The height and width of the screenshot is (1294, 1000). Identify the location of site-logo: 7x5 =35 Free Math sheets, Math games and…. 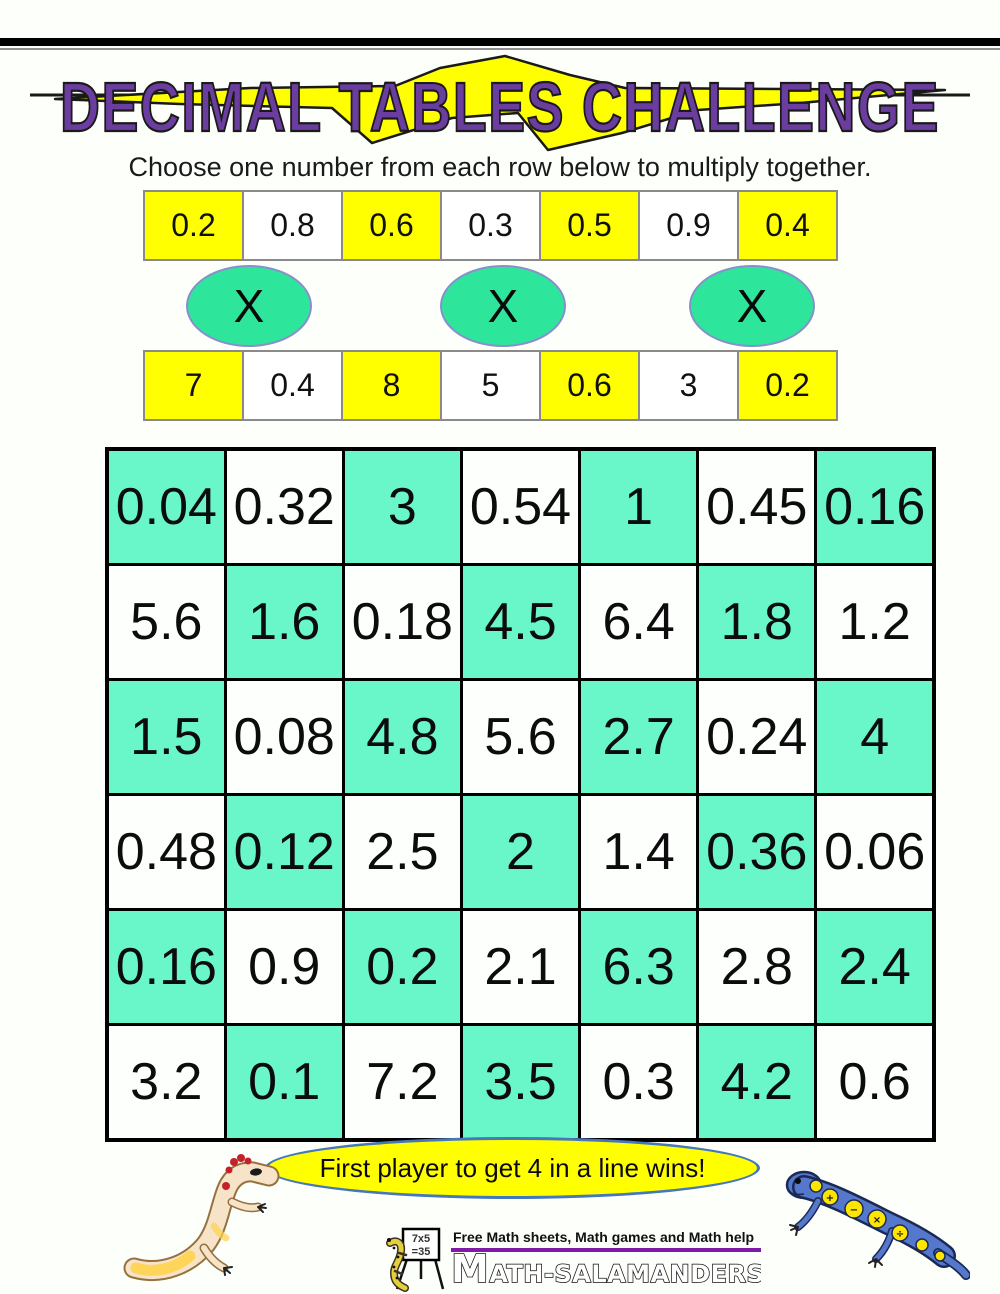
(572, 1260).